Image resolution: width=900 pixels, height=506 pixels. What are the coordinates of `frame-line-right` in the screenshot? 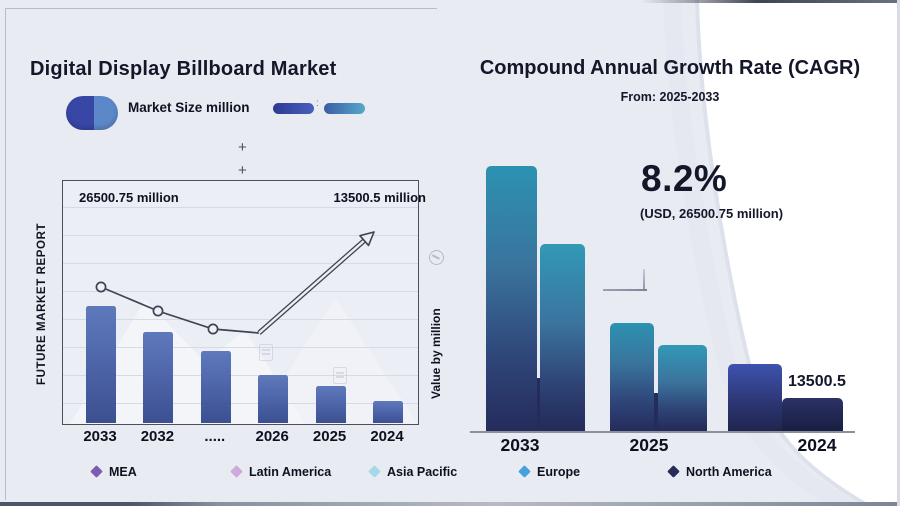 It's located at (898, 253).